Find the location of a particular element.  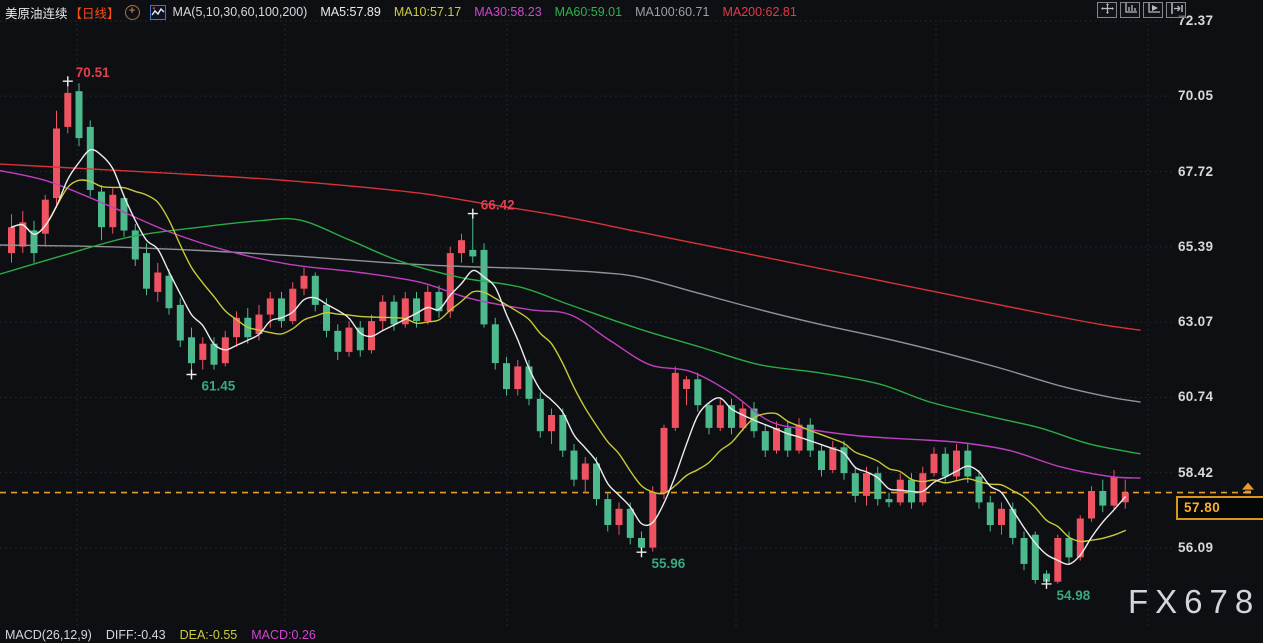

axis-playback-button is located at coordinates (1153, 10).